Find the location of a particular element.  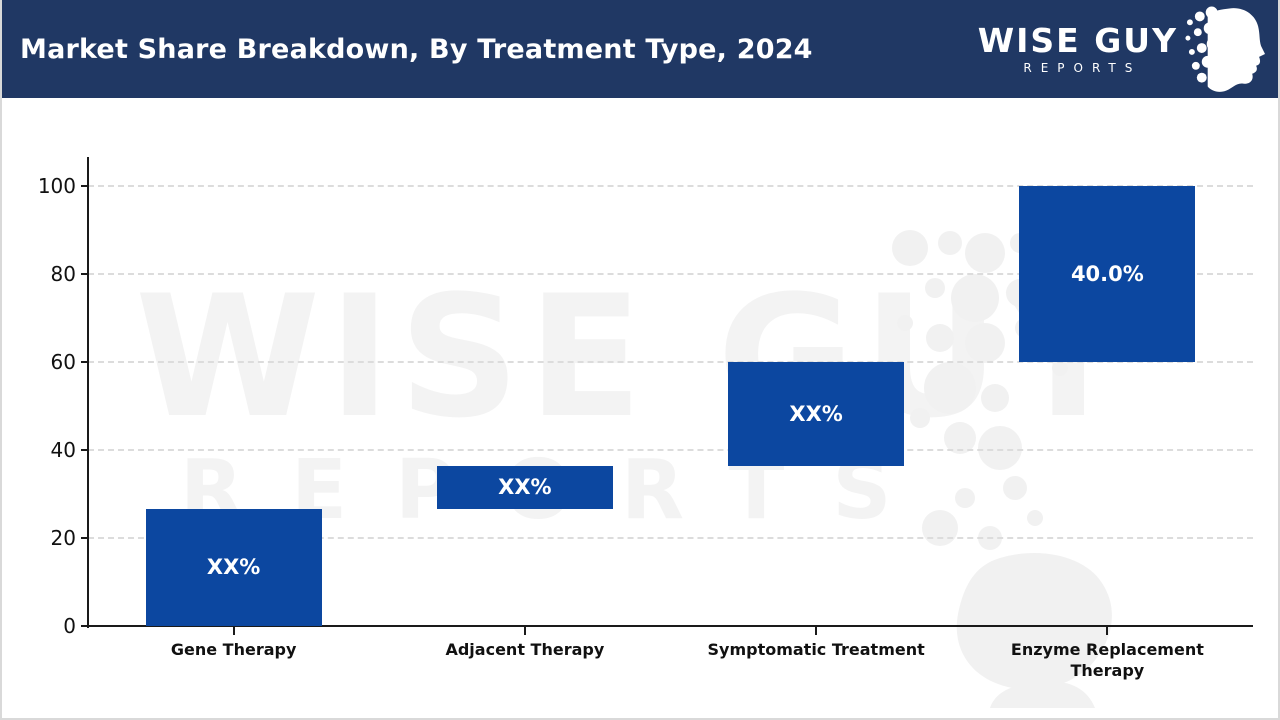

bar-2: XX% is located at coordinates (524, 487).